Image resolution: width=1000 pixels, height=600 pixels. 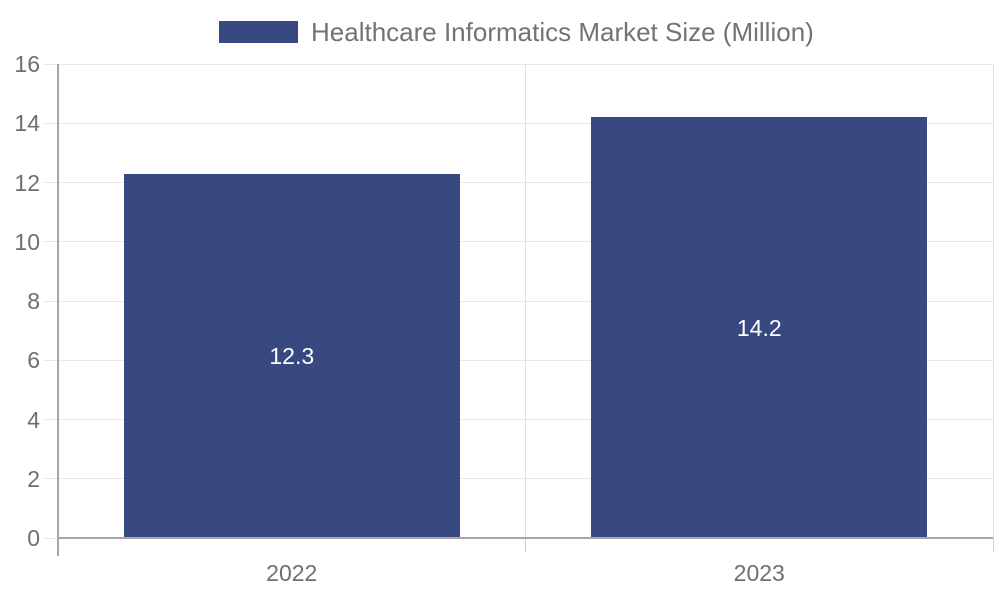 I want to click on x-axis-line, so click(x=525, y=538).